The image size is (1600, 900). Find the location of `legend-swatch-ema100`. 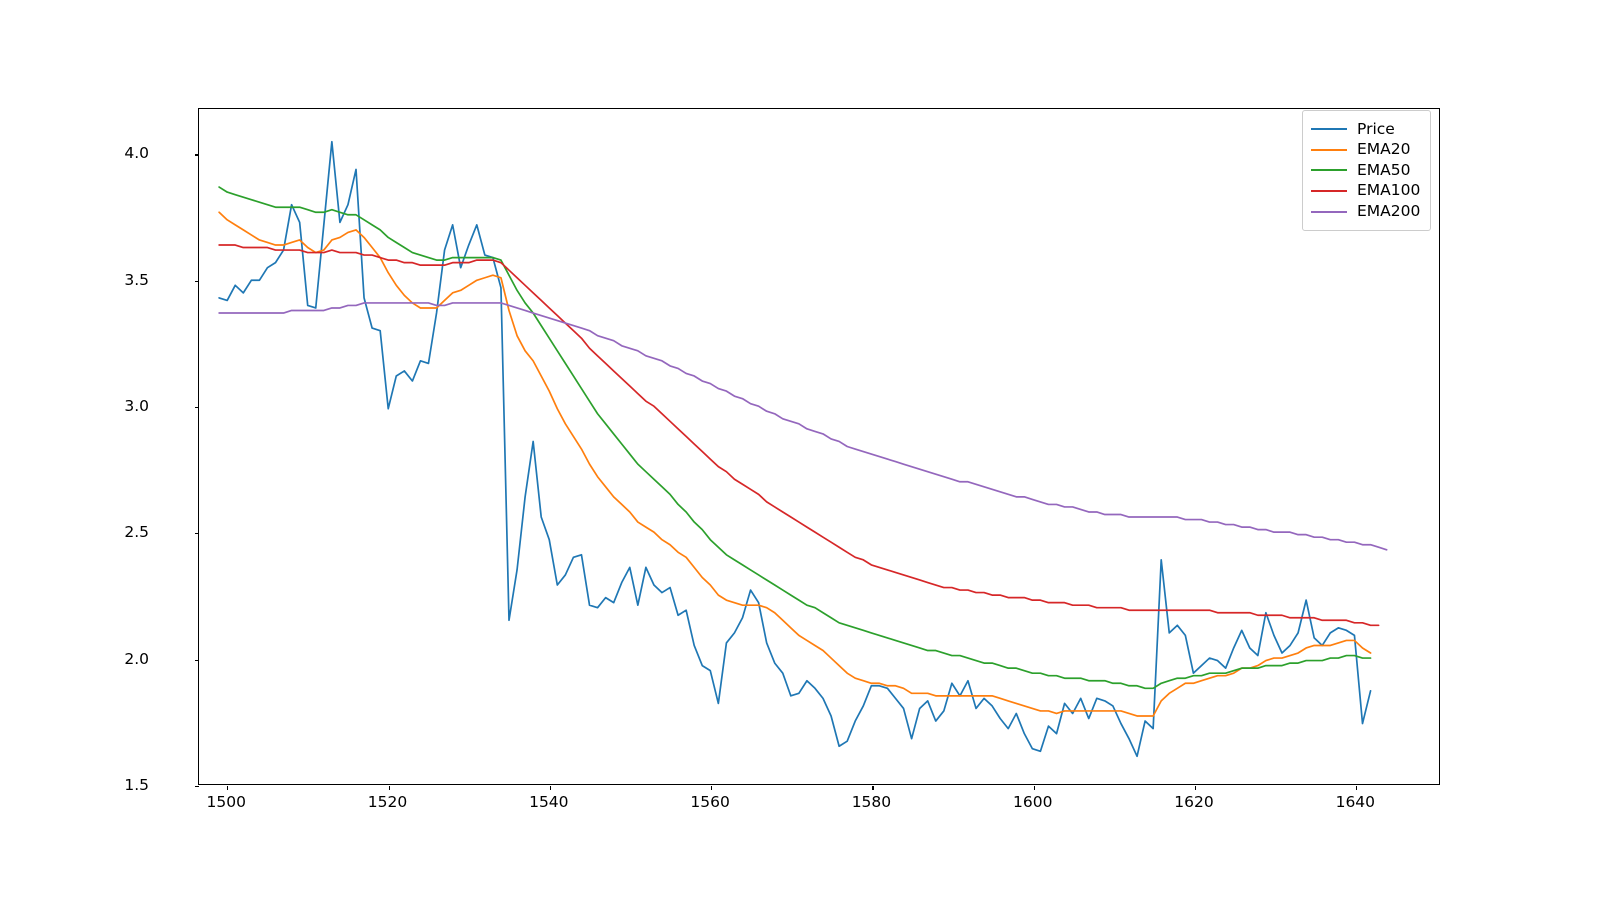

legend-swatch-ema100 is located at coordinates (1329, 191).